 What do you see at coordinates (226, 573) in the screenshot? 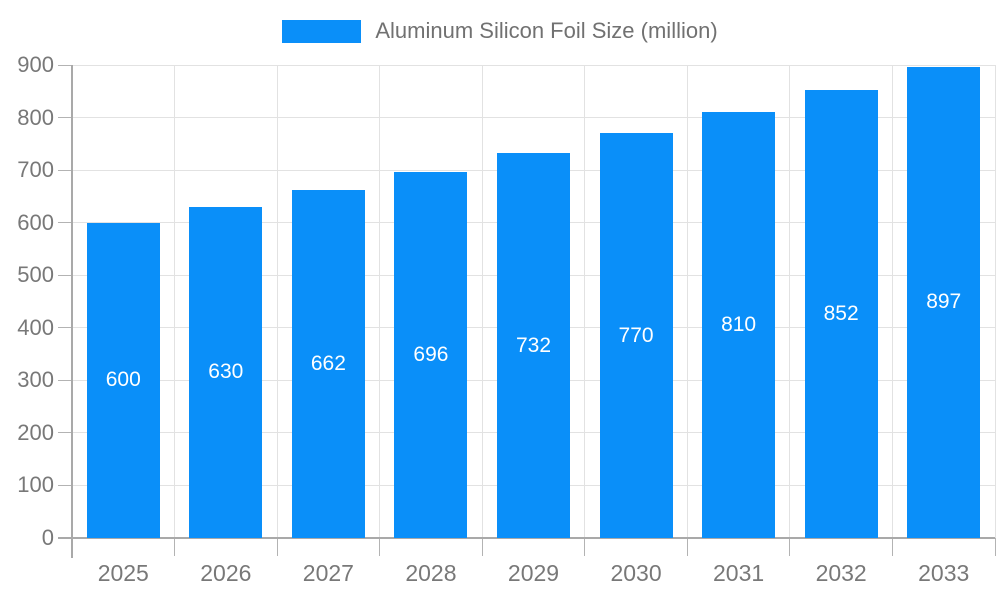
I see `x-axis-label: 2026` at bounding box center [226, 573].